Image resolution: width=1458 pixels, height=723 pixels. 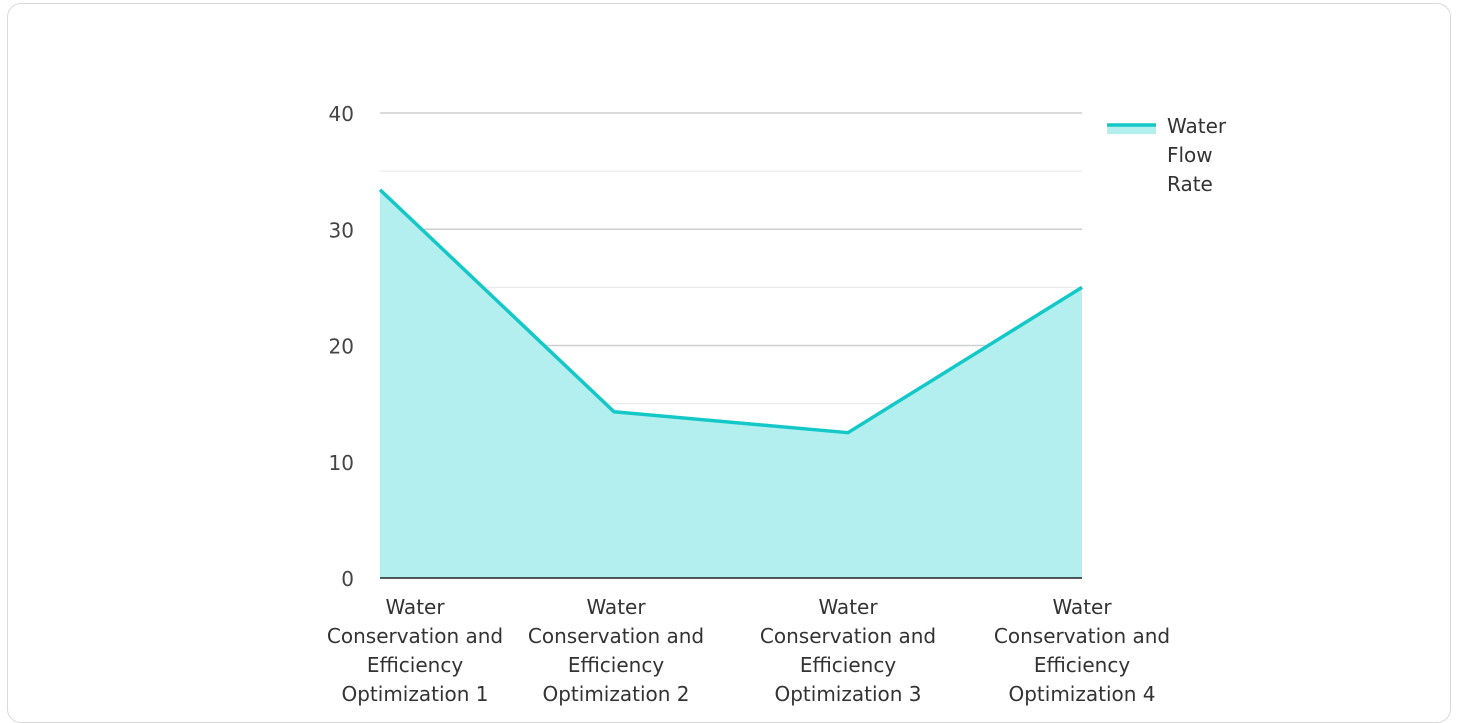 What do you see at coordinates (347, 579) in the screenshot?
I see `y-tick-label: 0` at bounding box center [347, 579].